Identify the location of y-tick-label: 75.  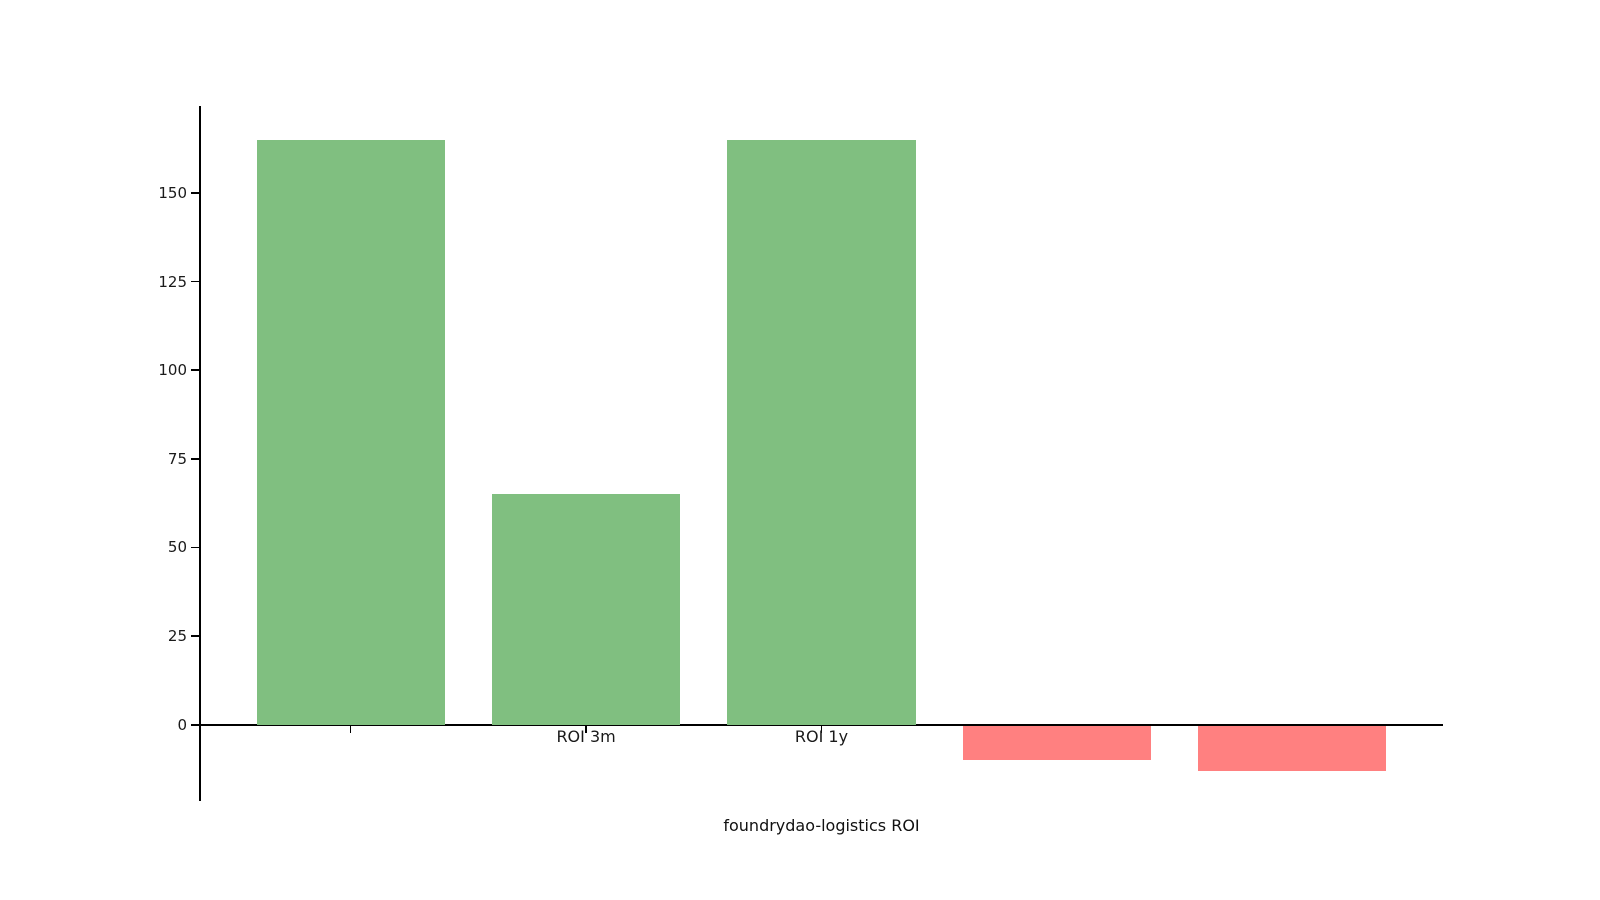
(177, 458).